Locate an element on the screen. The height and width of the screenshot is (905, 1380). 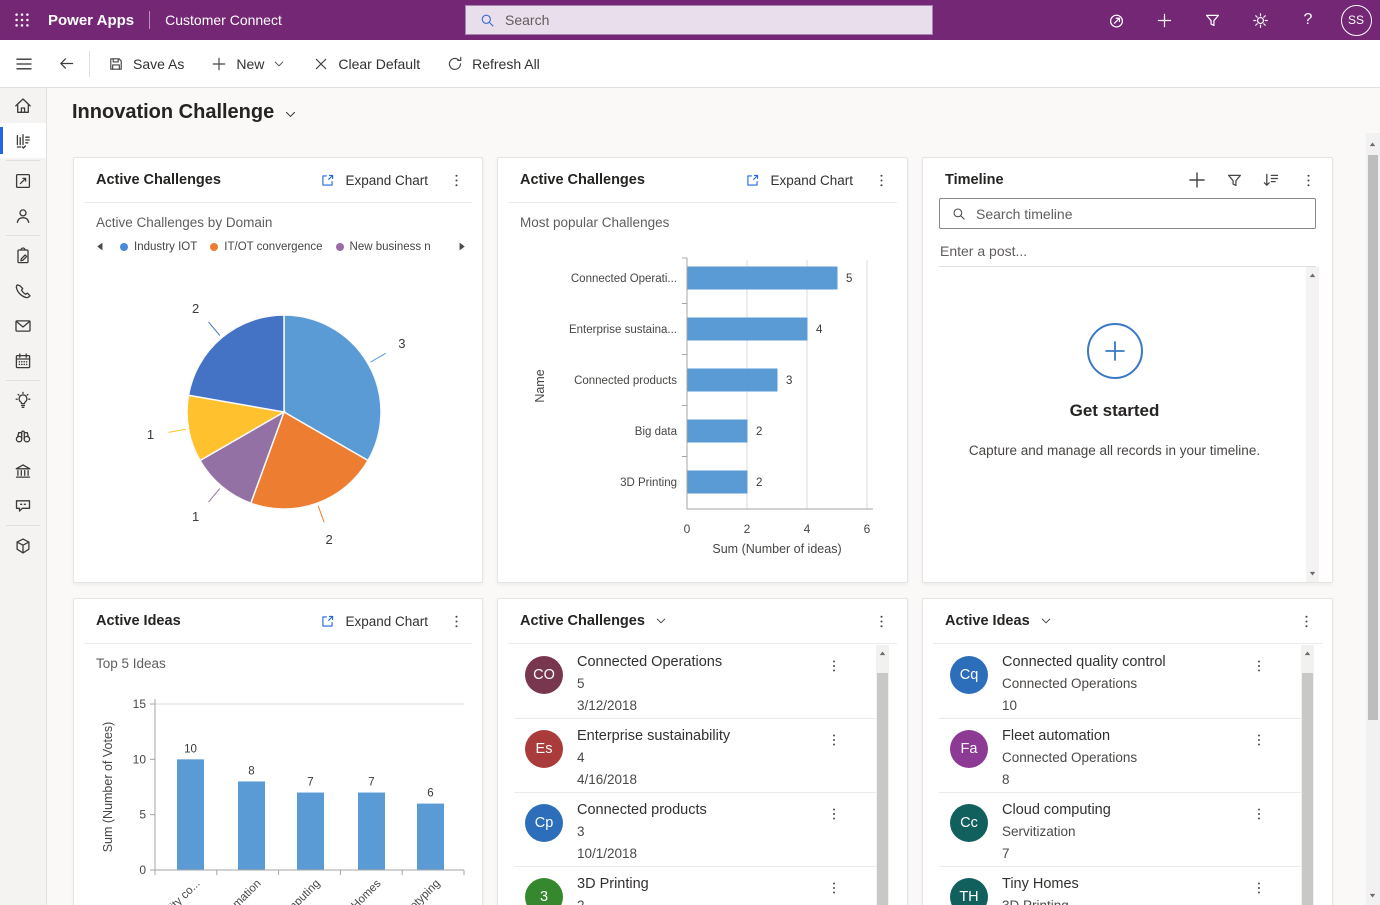
app-brand: Power Apps is located at coordinates (91, 20).